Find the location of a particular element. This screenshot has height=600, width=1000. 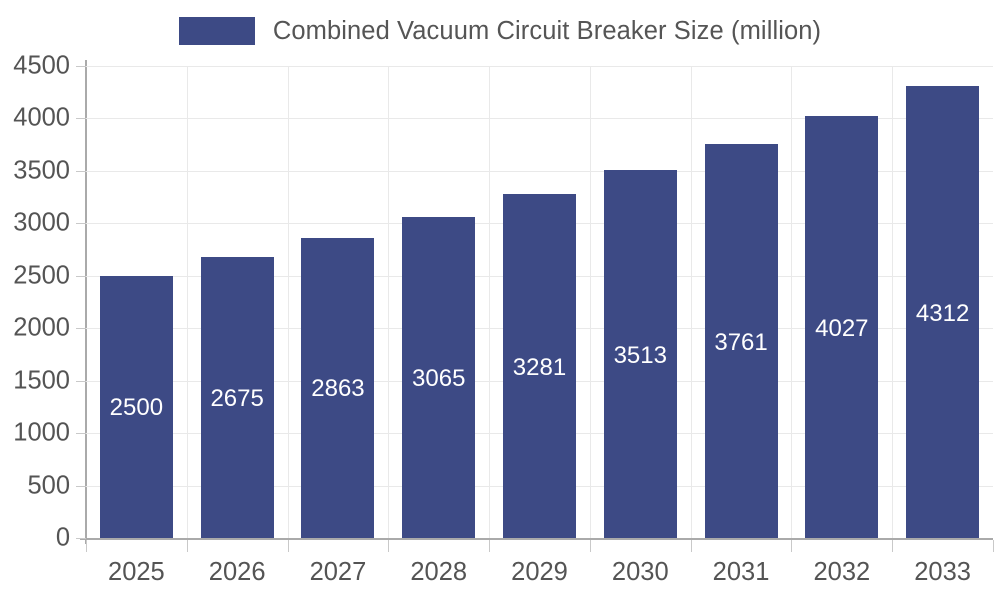

y-axis-tick-label: 1500 is located at coordinates (41, 380).